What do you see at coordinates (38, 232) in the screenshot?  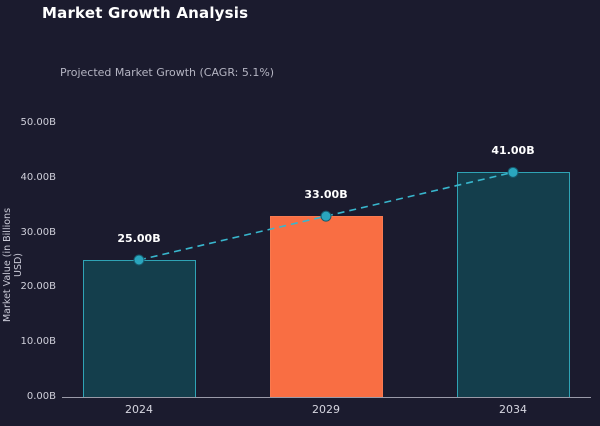 I see `y-tick-label: 30.00B` at bounding box center [38, 232].